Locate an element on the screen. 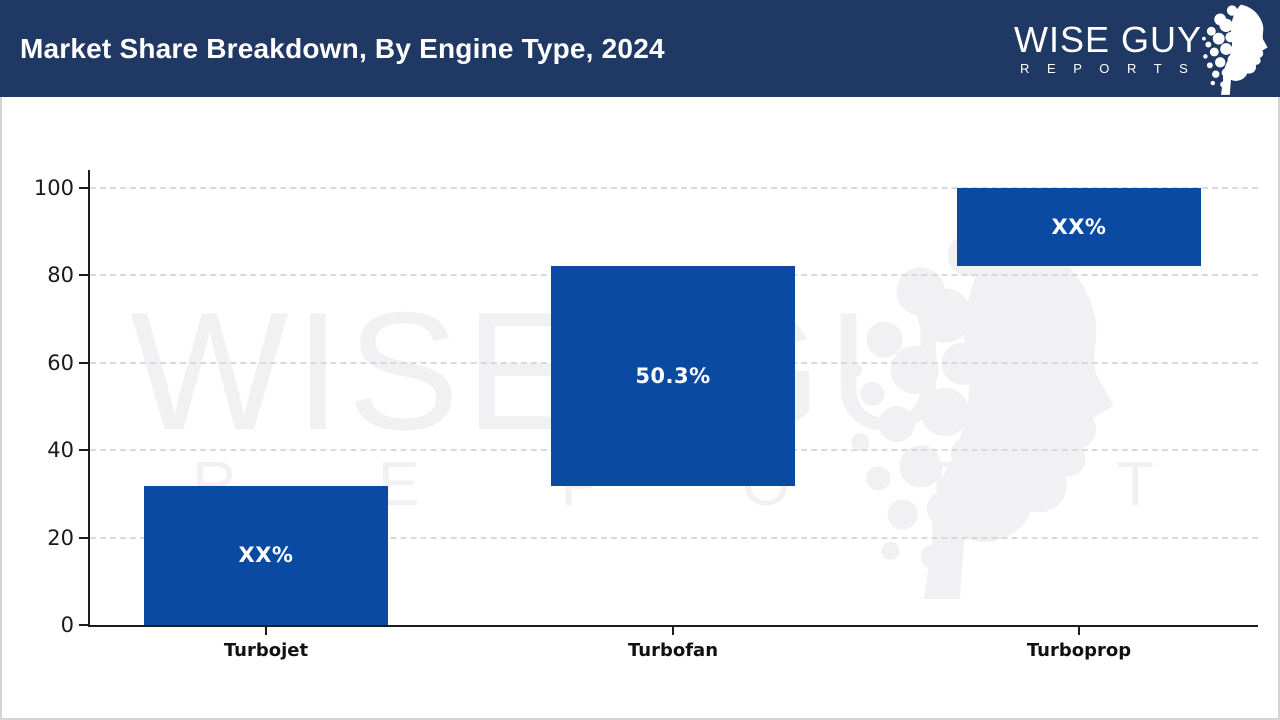 The image size is (1280, 720). y-tick-label-0: 0 is located at coordinates (67, 625).